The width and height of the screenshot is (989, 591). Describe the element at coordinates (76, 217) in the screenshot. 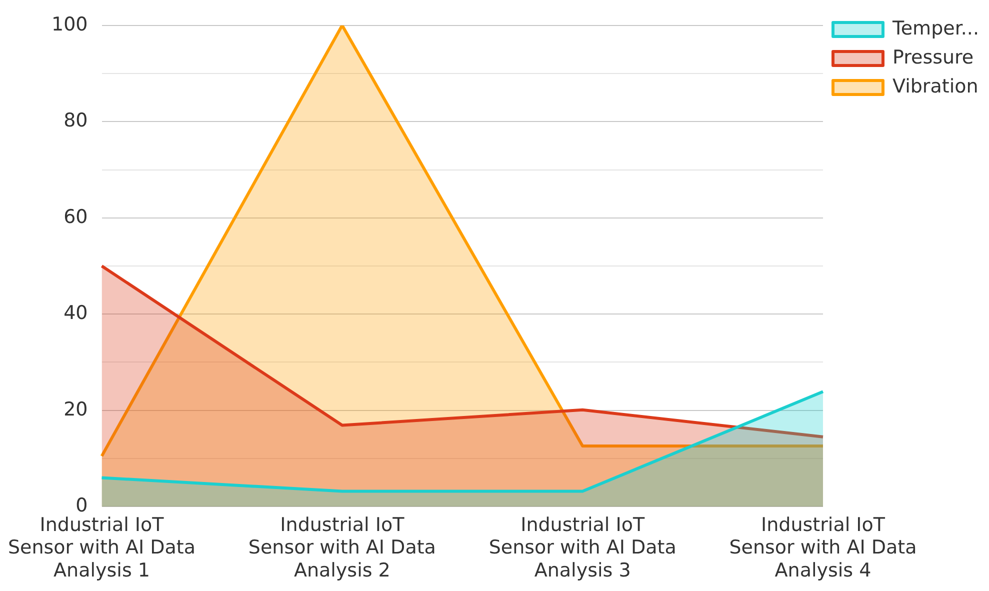

I see `y-tick-label: 60` at that location.